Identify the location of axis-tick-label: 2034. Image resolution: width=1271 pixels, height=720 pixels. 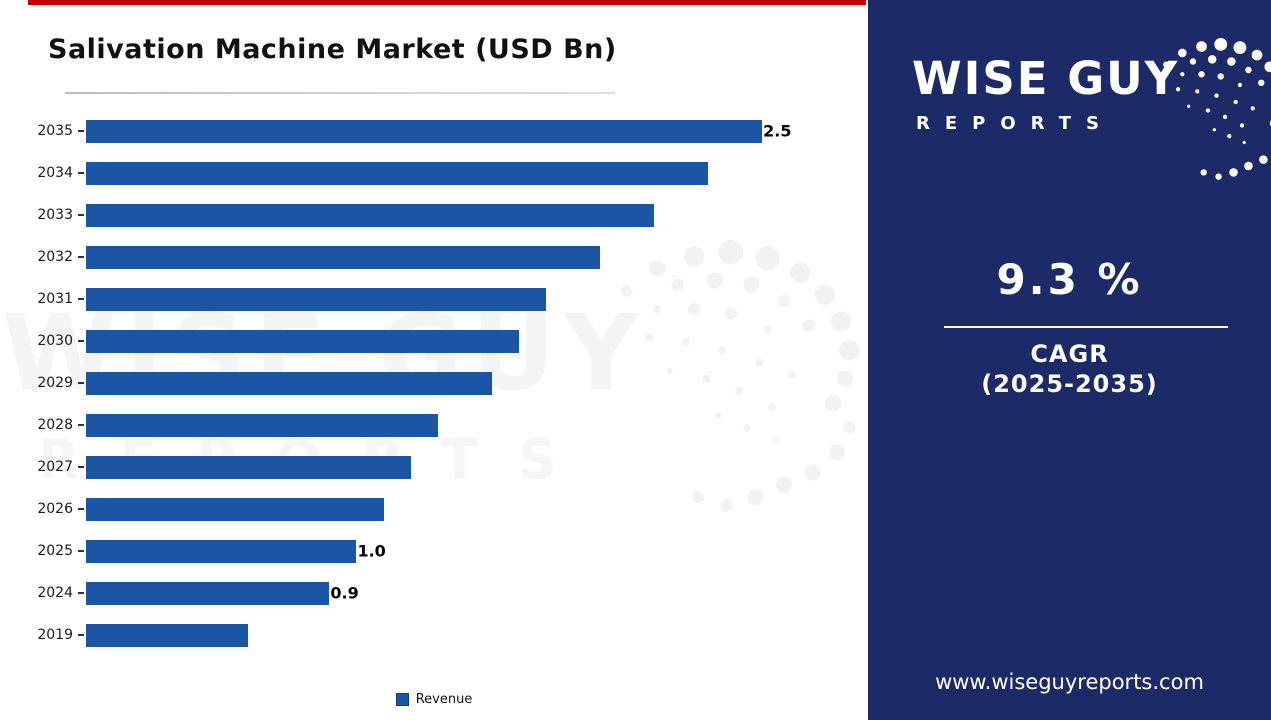
(55, 173).